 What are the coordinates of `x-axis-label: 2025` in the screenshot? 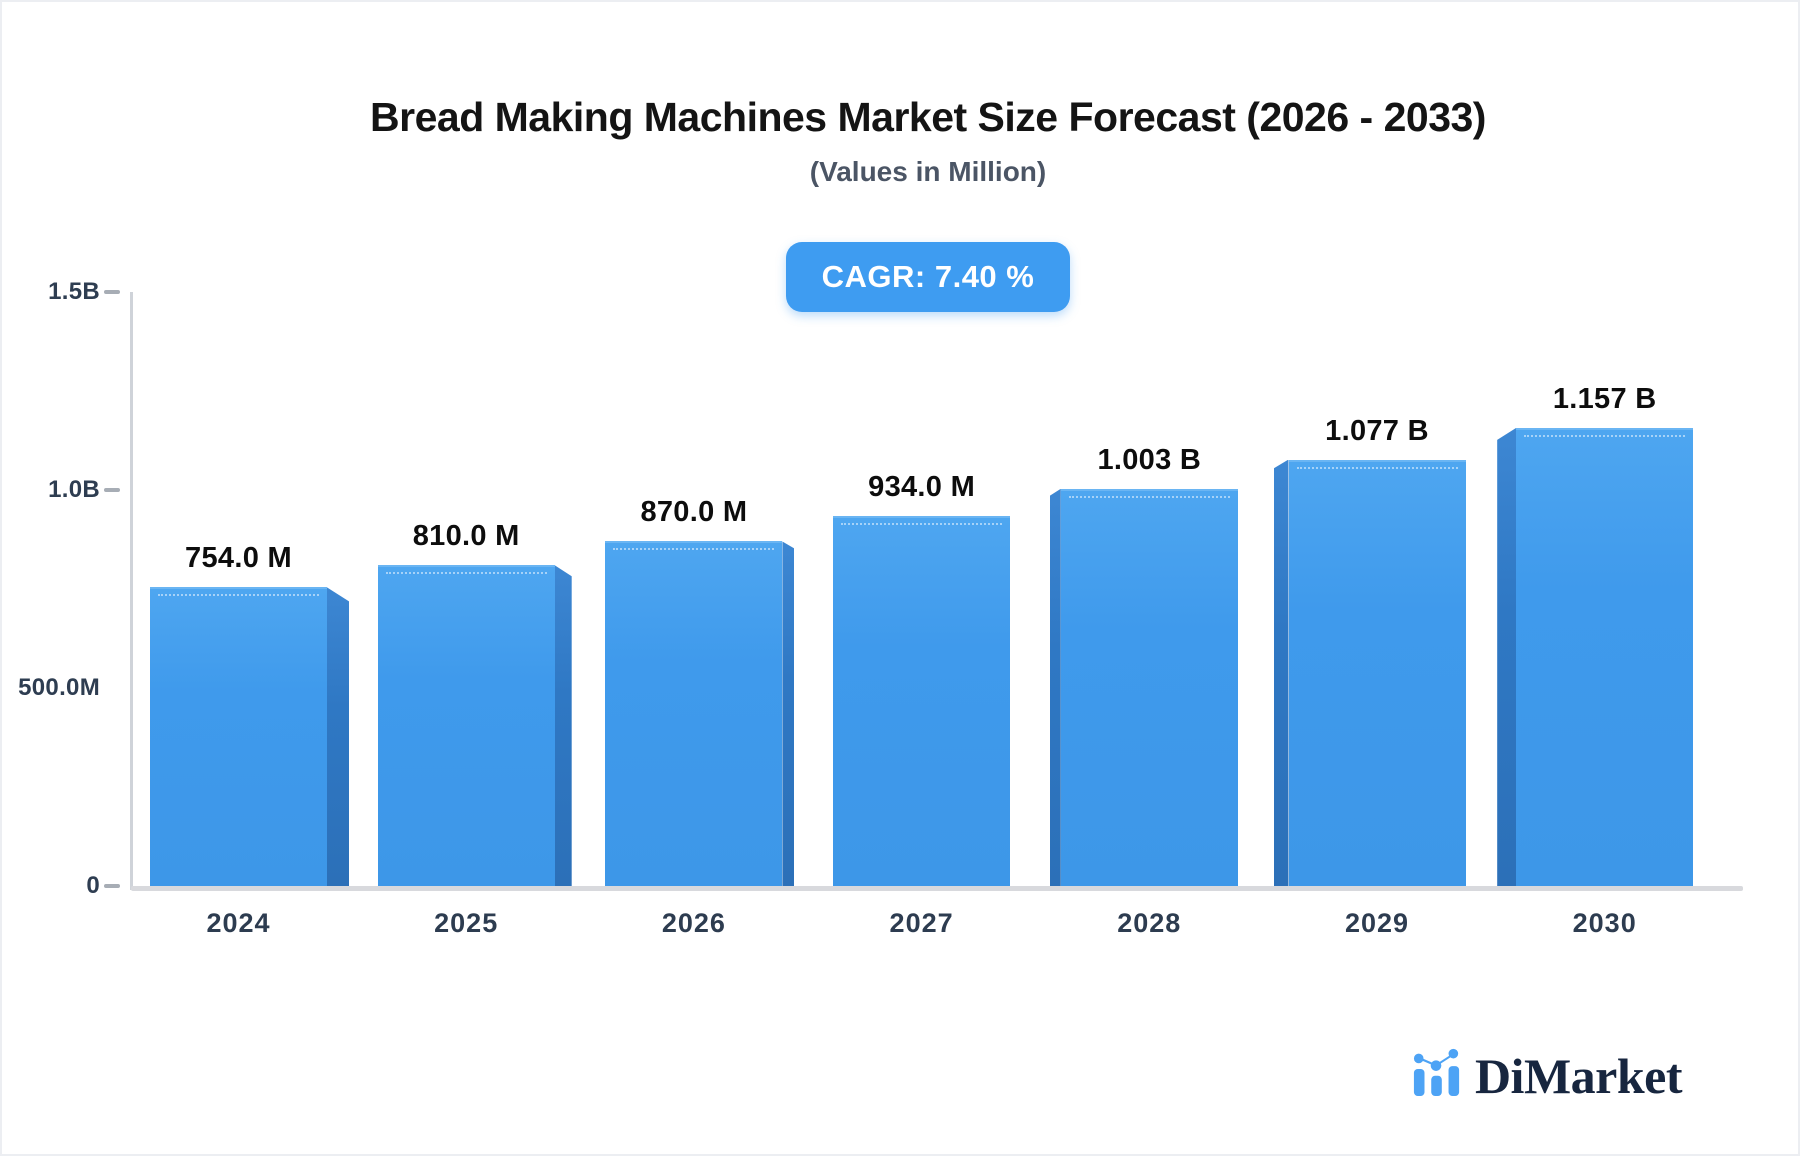 It's located at (466, 923).